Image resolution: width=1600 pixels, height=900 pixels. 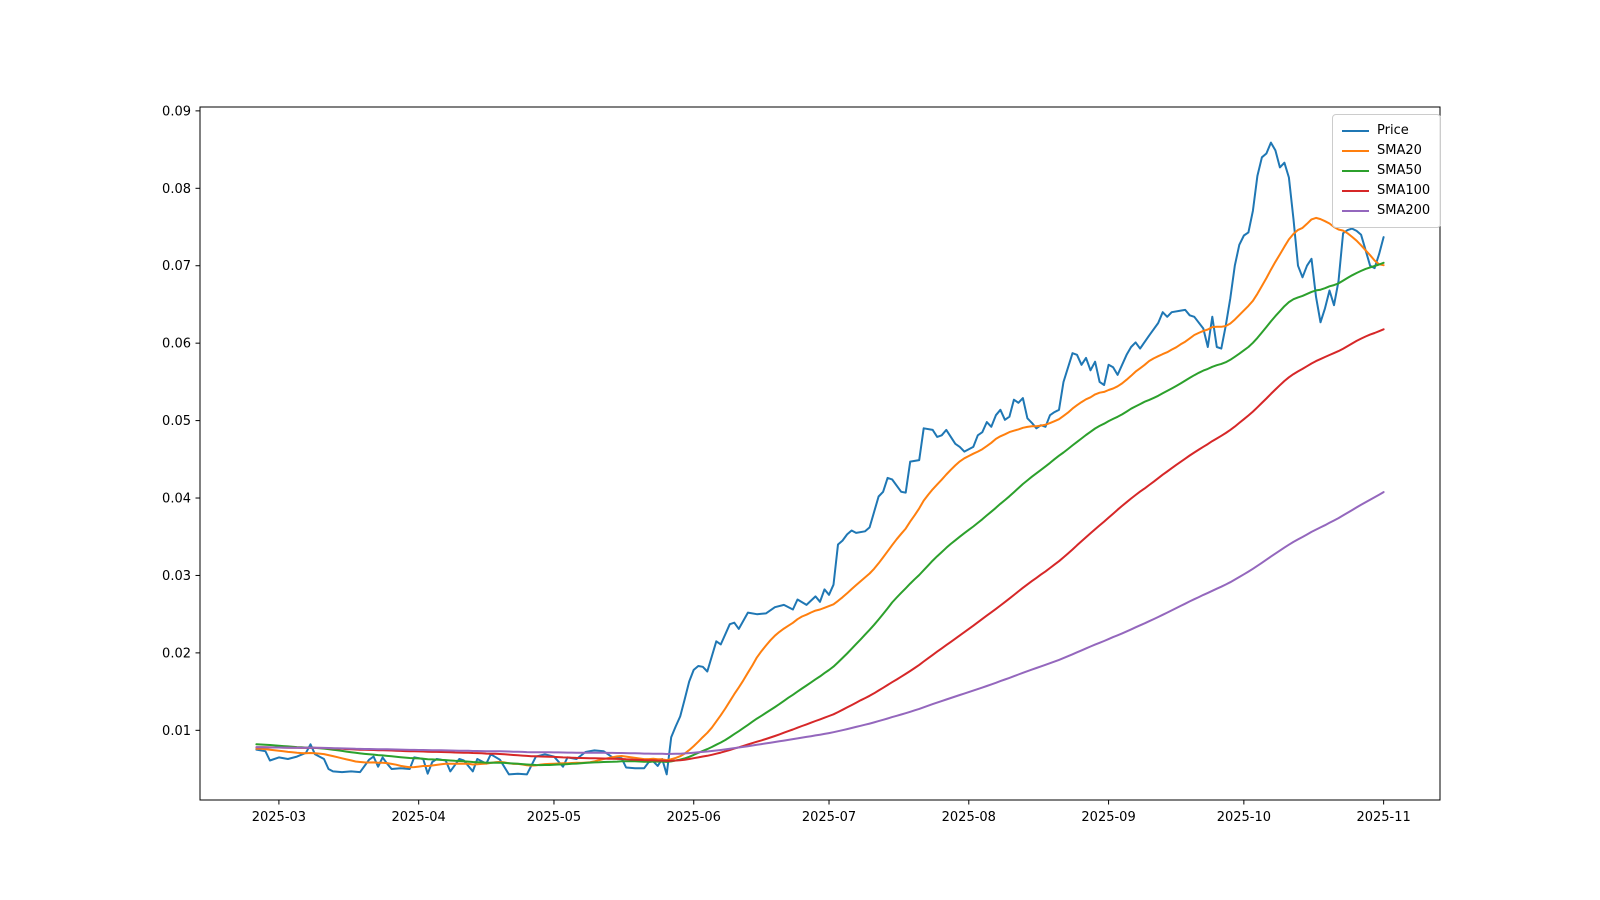 What do you see at coordinates (1404, 190) in the screenshot?
I see `legend-label: SMA100` at bounding box center [1404, 190].